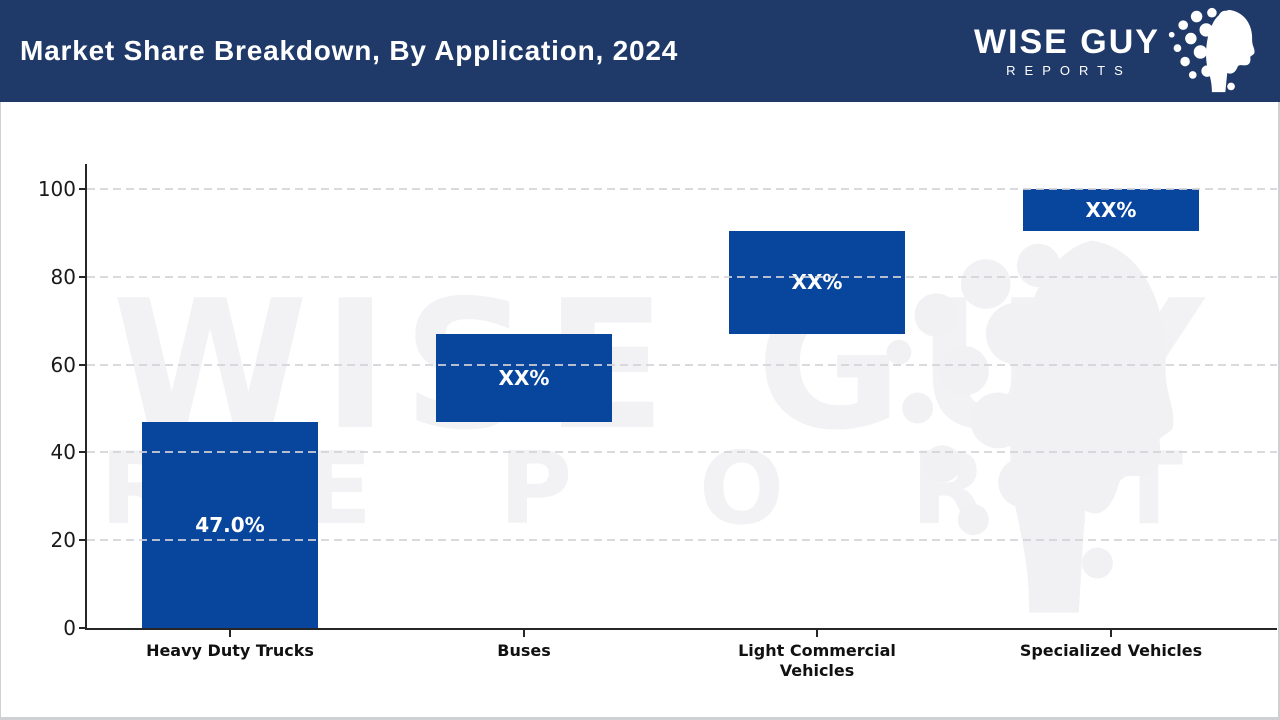 This screenshot has height=720, width=1280. I want to click on brand-face-icon, so click(1211, 50).